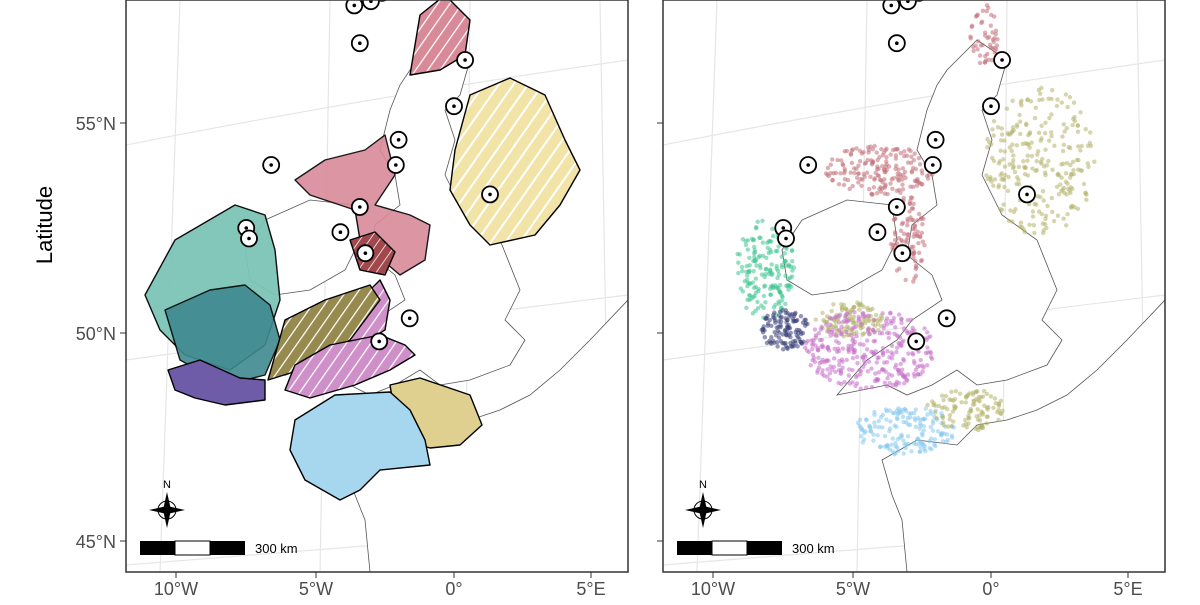 This screenshot has width=1200, height=605. What do you see at coordinates (276, 548) in the screenshot?
I see `scale-bar-label: 300 km` at bounding box center [276, 548].